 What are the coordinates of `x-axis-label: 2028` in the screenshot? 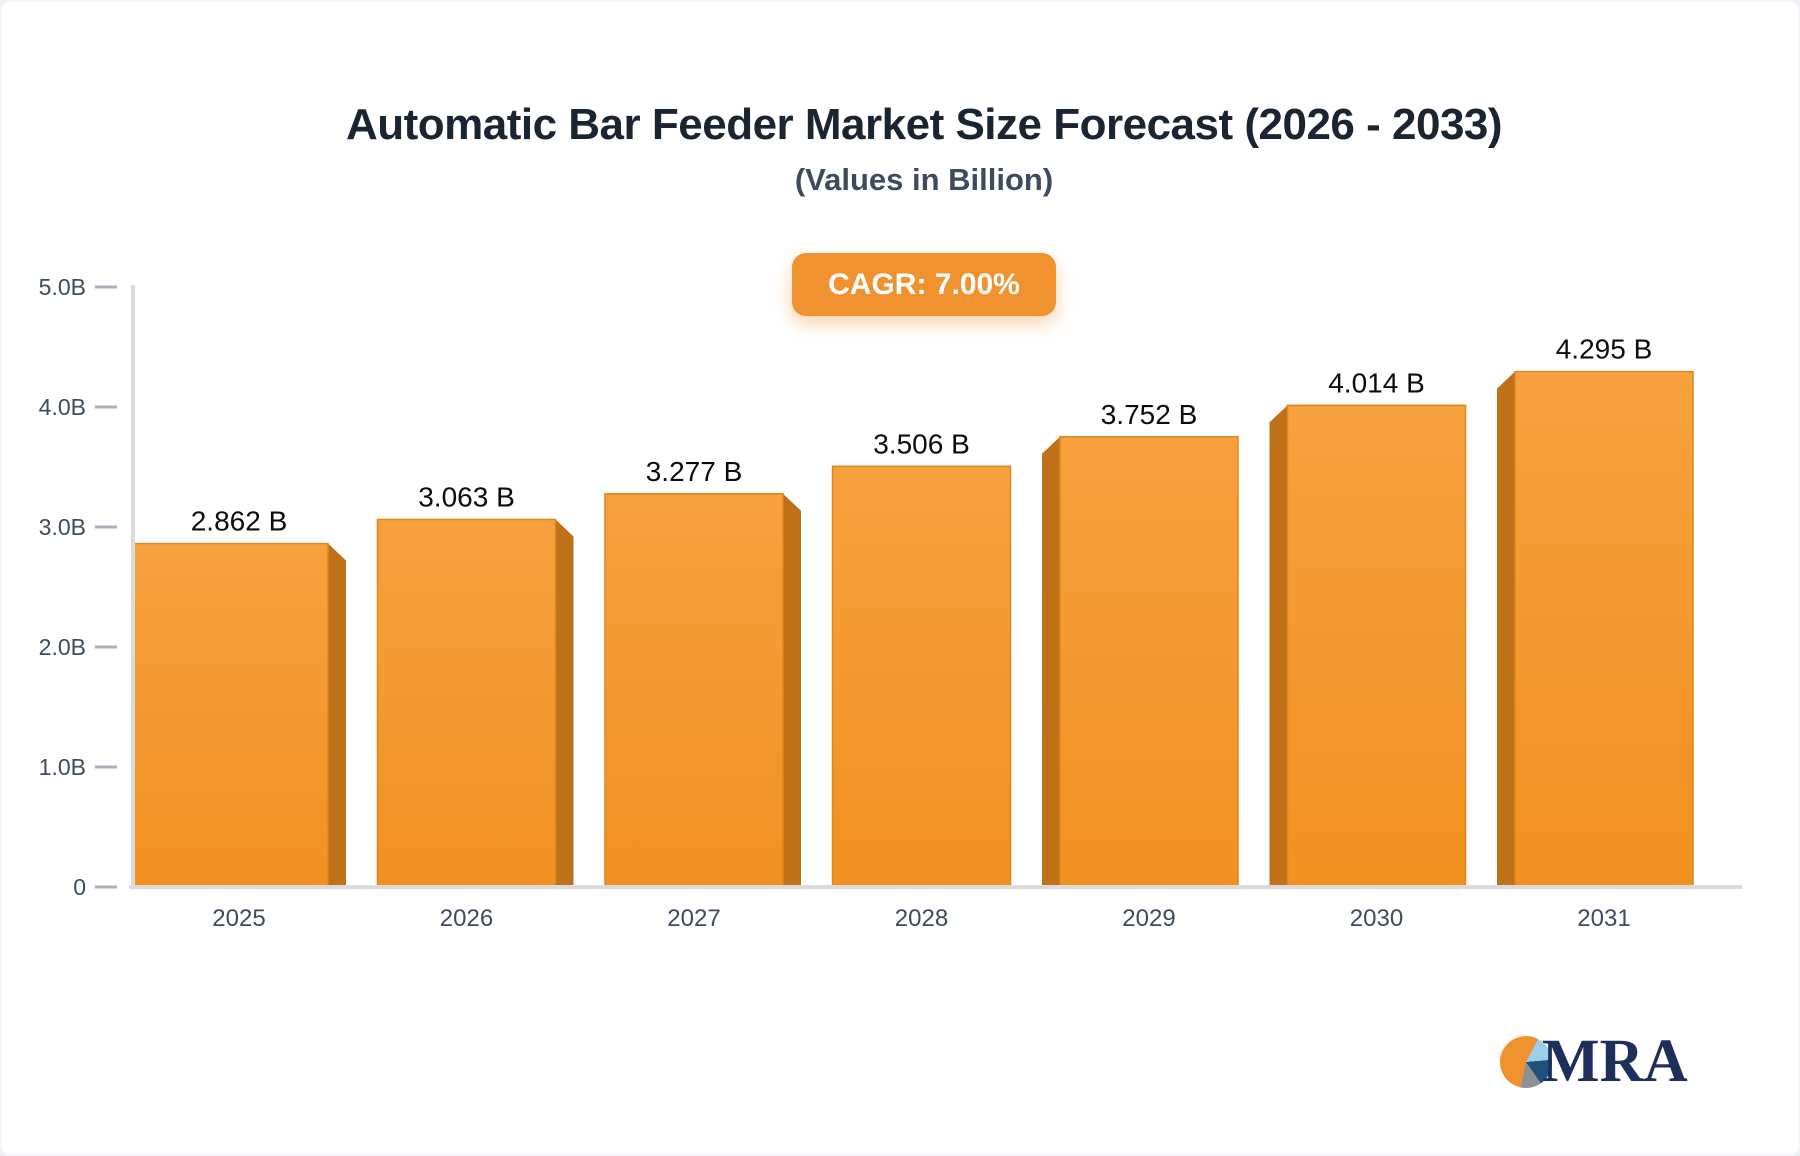 It's located at (921, 918).